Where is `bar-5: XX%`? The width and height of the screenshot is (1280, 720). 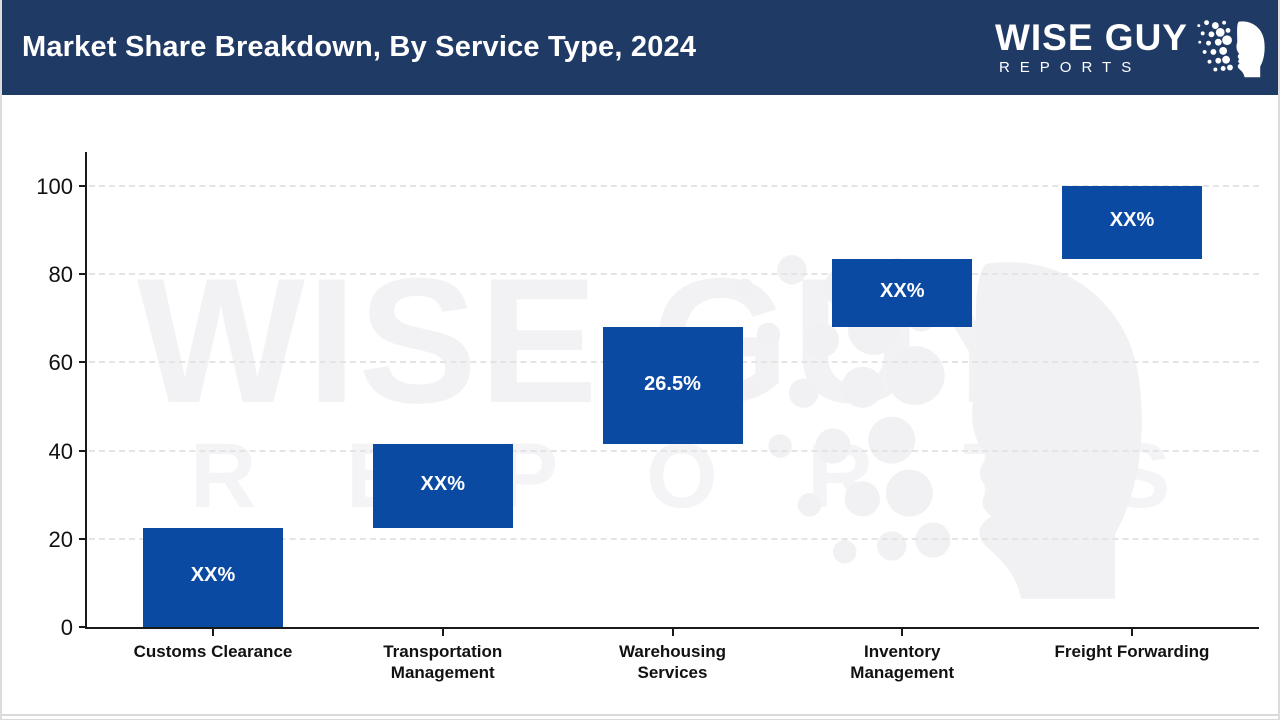 bar-5: XX% is located at coordinates (1132, 222).